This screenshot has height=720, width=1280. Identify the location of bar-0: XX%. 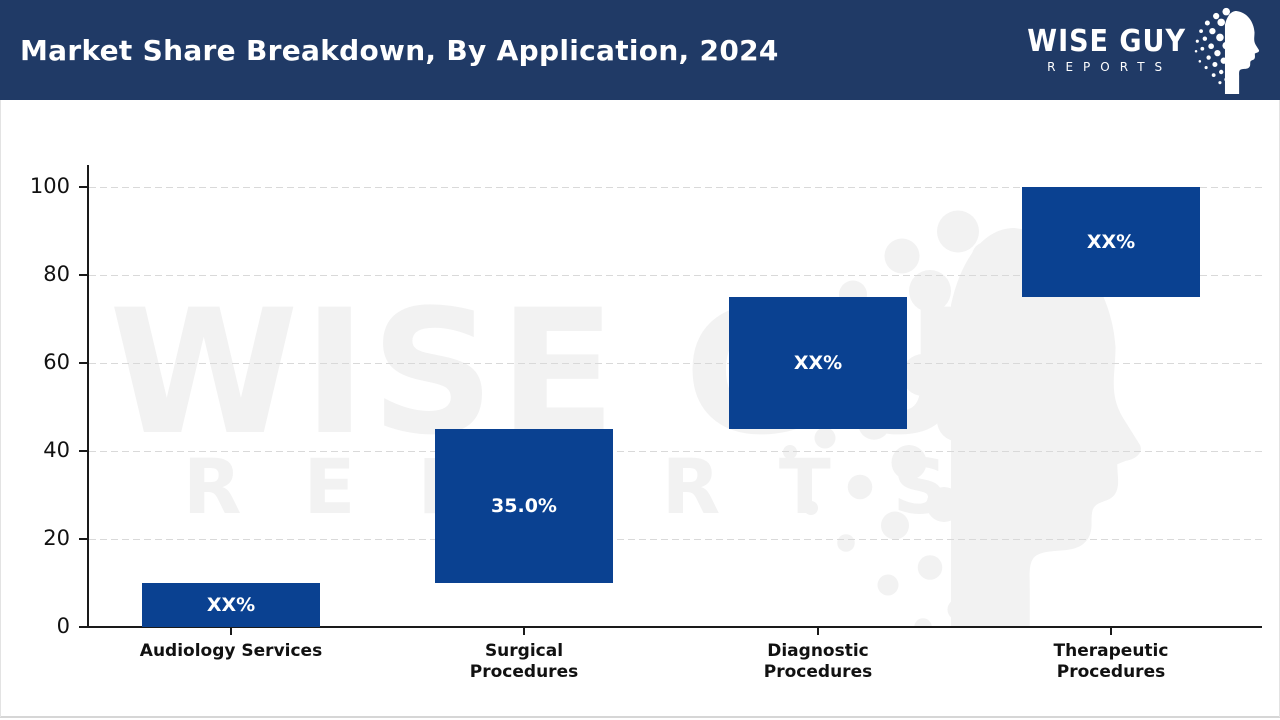
(231, 605).